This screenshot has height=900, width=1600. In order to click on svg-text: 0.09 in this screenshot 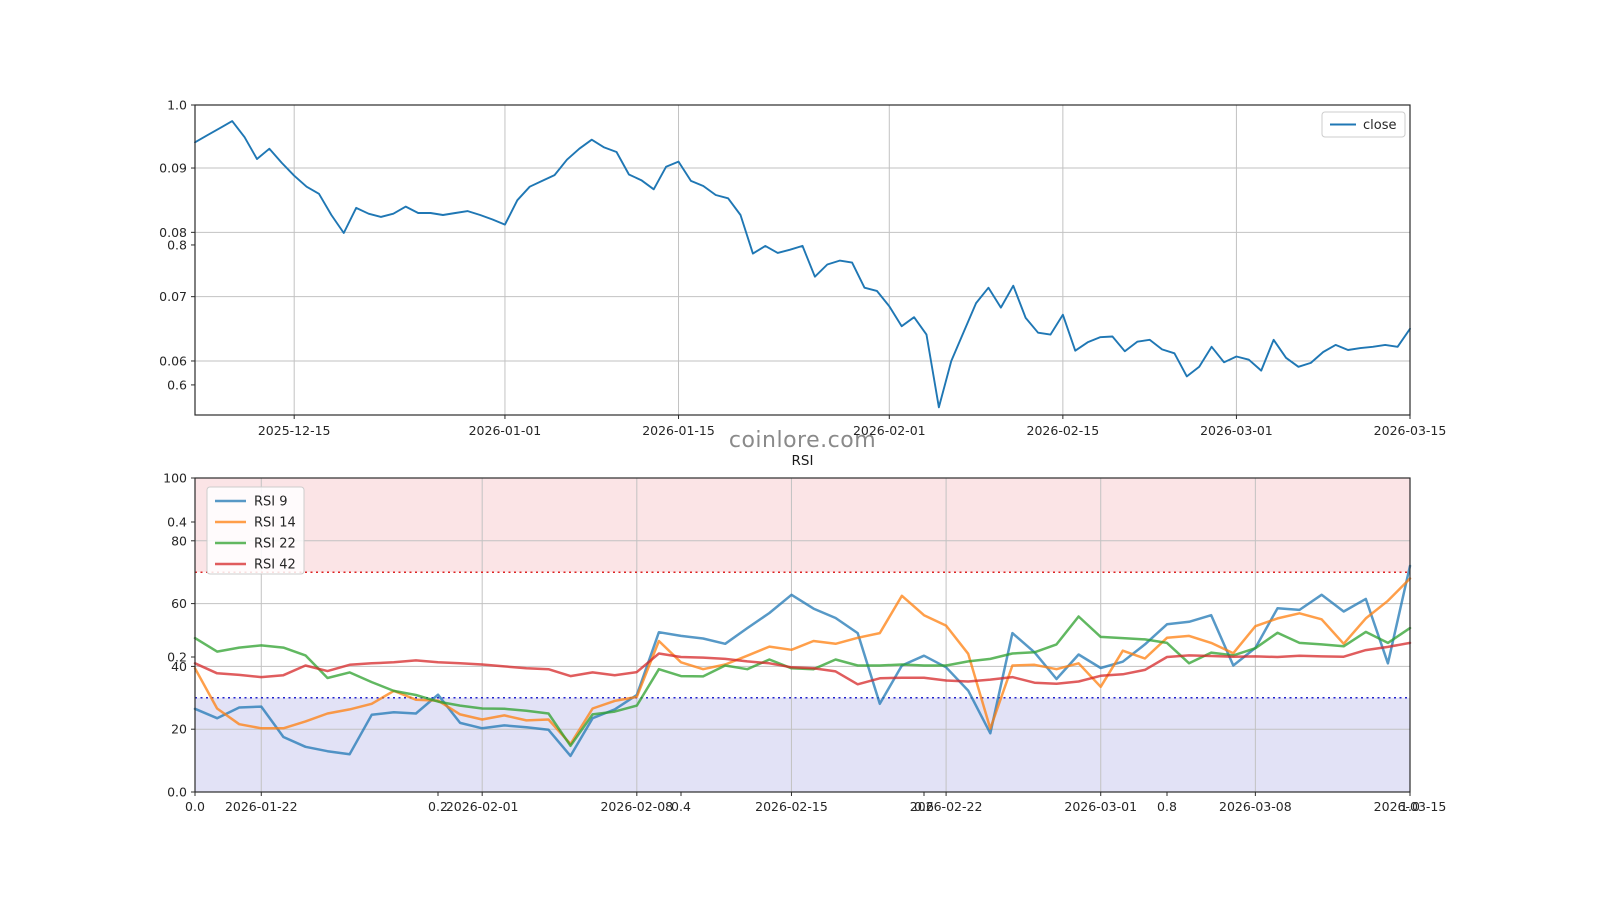, I will do `click(173, 168)`.